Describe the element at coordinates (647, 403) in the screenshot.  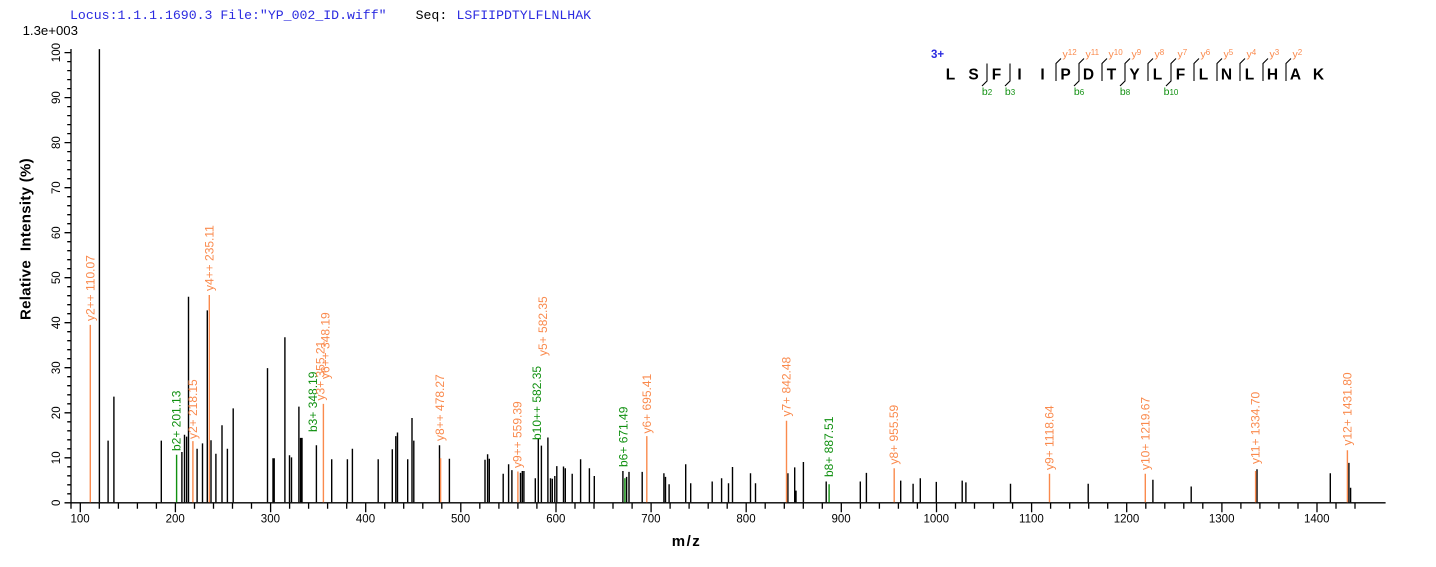
I see `svg-text: y6+ 695.41` at that location.